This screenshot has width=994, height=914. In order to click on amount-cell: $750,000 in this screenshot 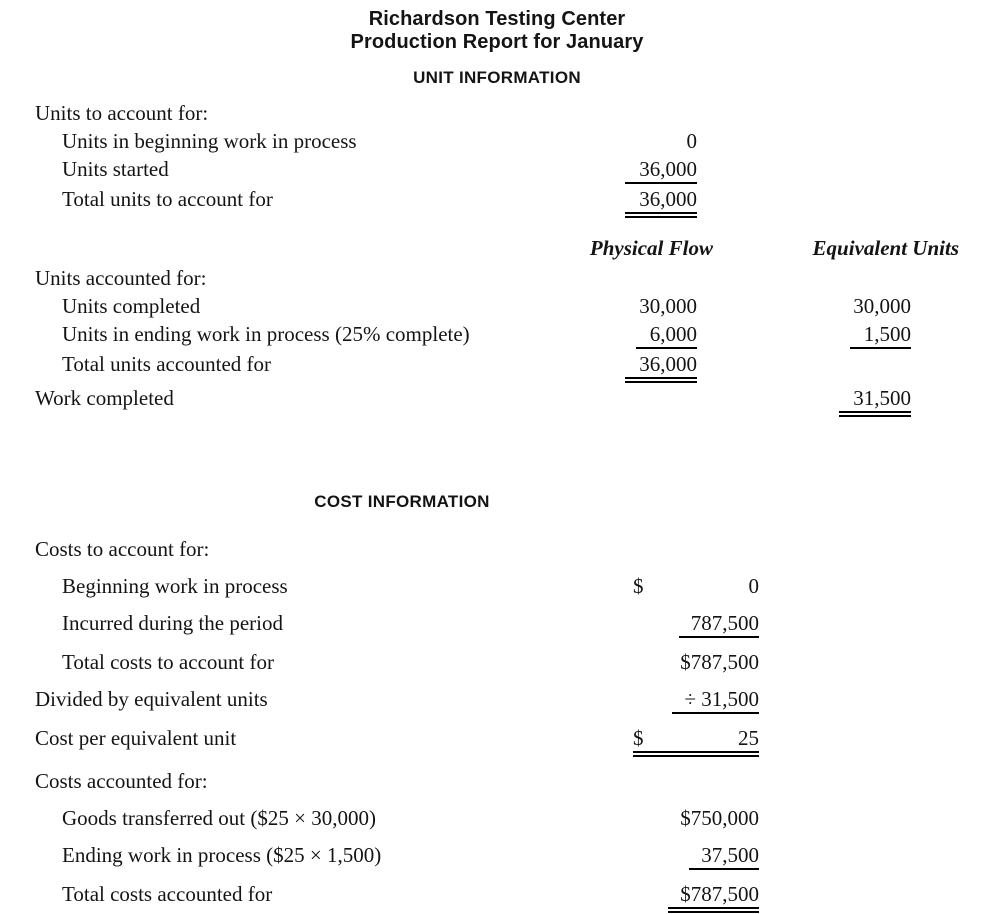, I will do `click(679, 818)`.